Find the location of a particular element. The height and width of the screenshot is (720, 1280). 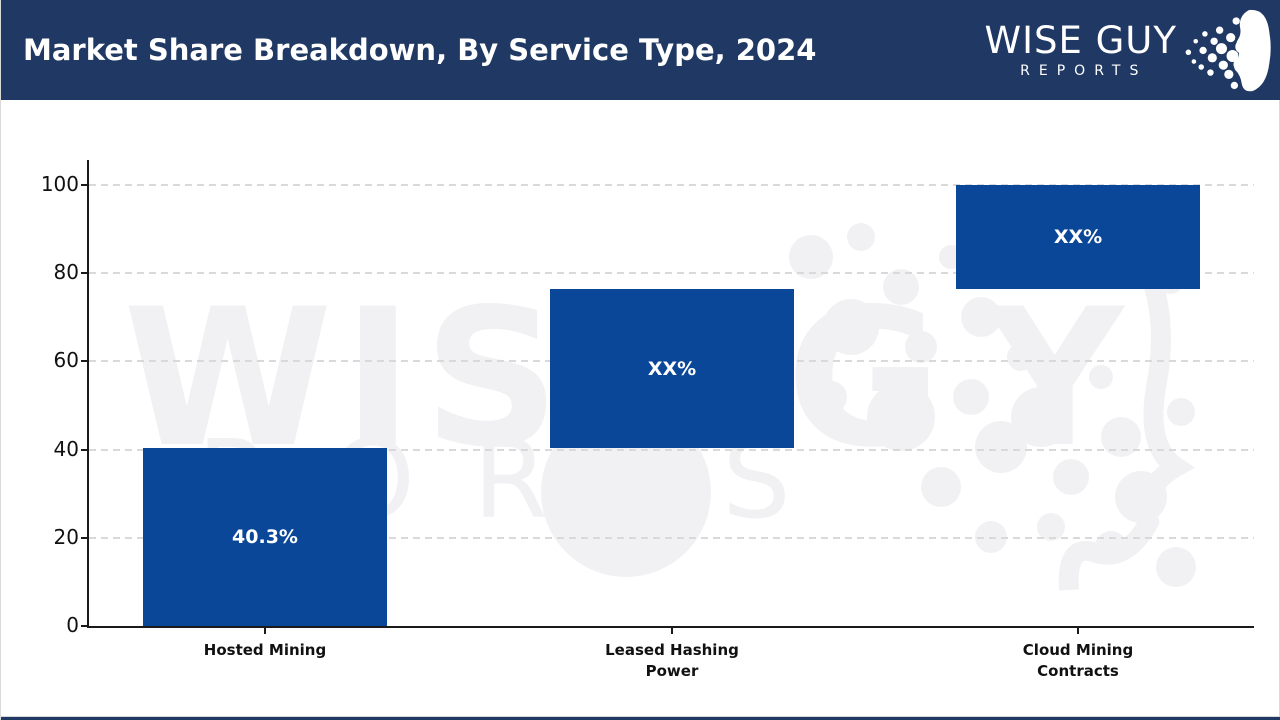

bar-hosted-mining: 40.3% is located at coordinates (265, 537).